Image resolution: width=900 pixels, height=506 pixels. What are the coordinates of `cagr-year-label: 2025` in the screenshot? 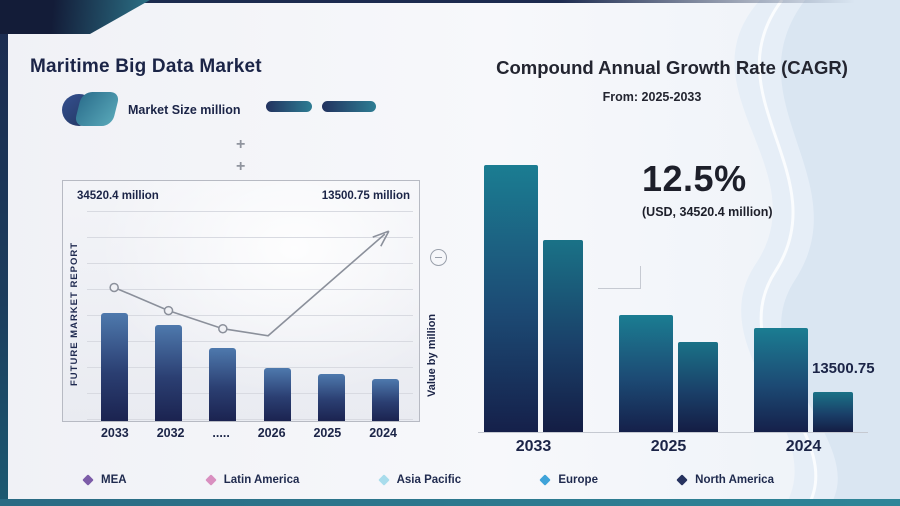 It's located at (668, 446).